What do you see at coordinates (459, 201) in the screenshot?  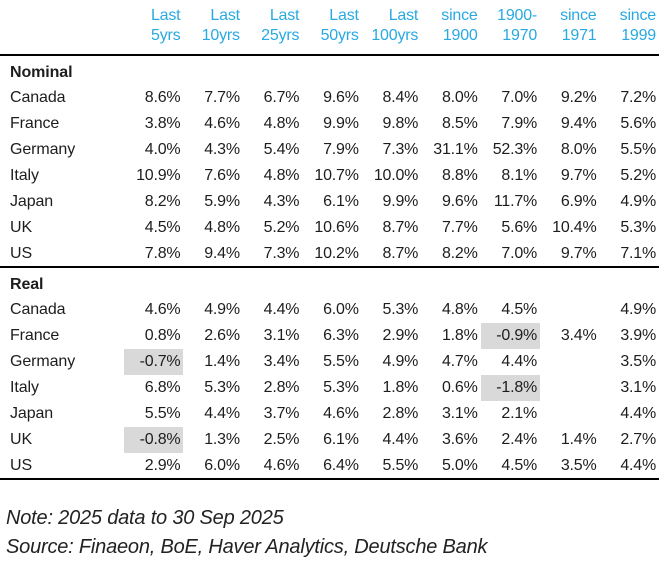 I see `value-cell: 9.6%` at bounding box center [459, 201].